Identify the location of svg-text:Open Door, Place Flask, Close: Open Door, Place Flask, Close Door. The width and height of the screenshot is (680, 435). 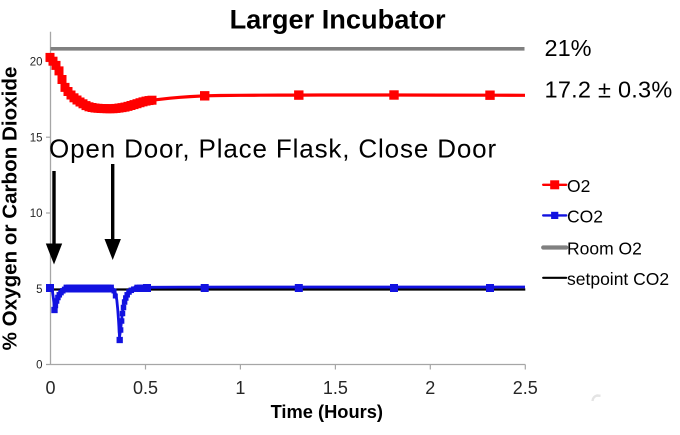
(273, 149).